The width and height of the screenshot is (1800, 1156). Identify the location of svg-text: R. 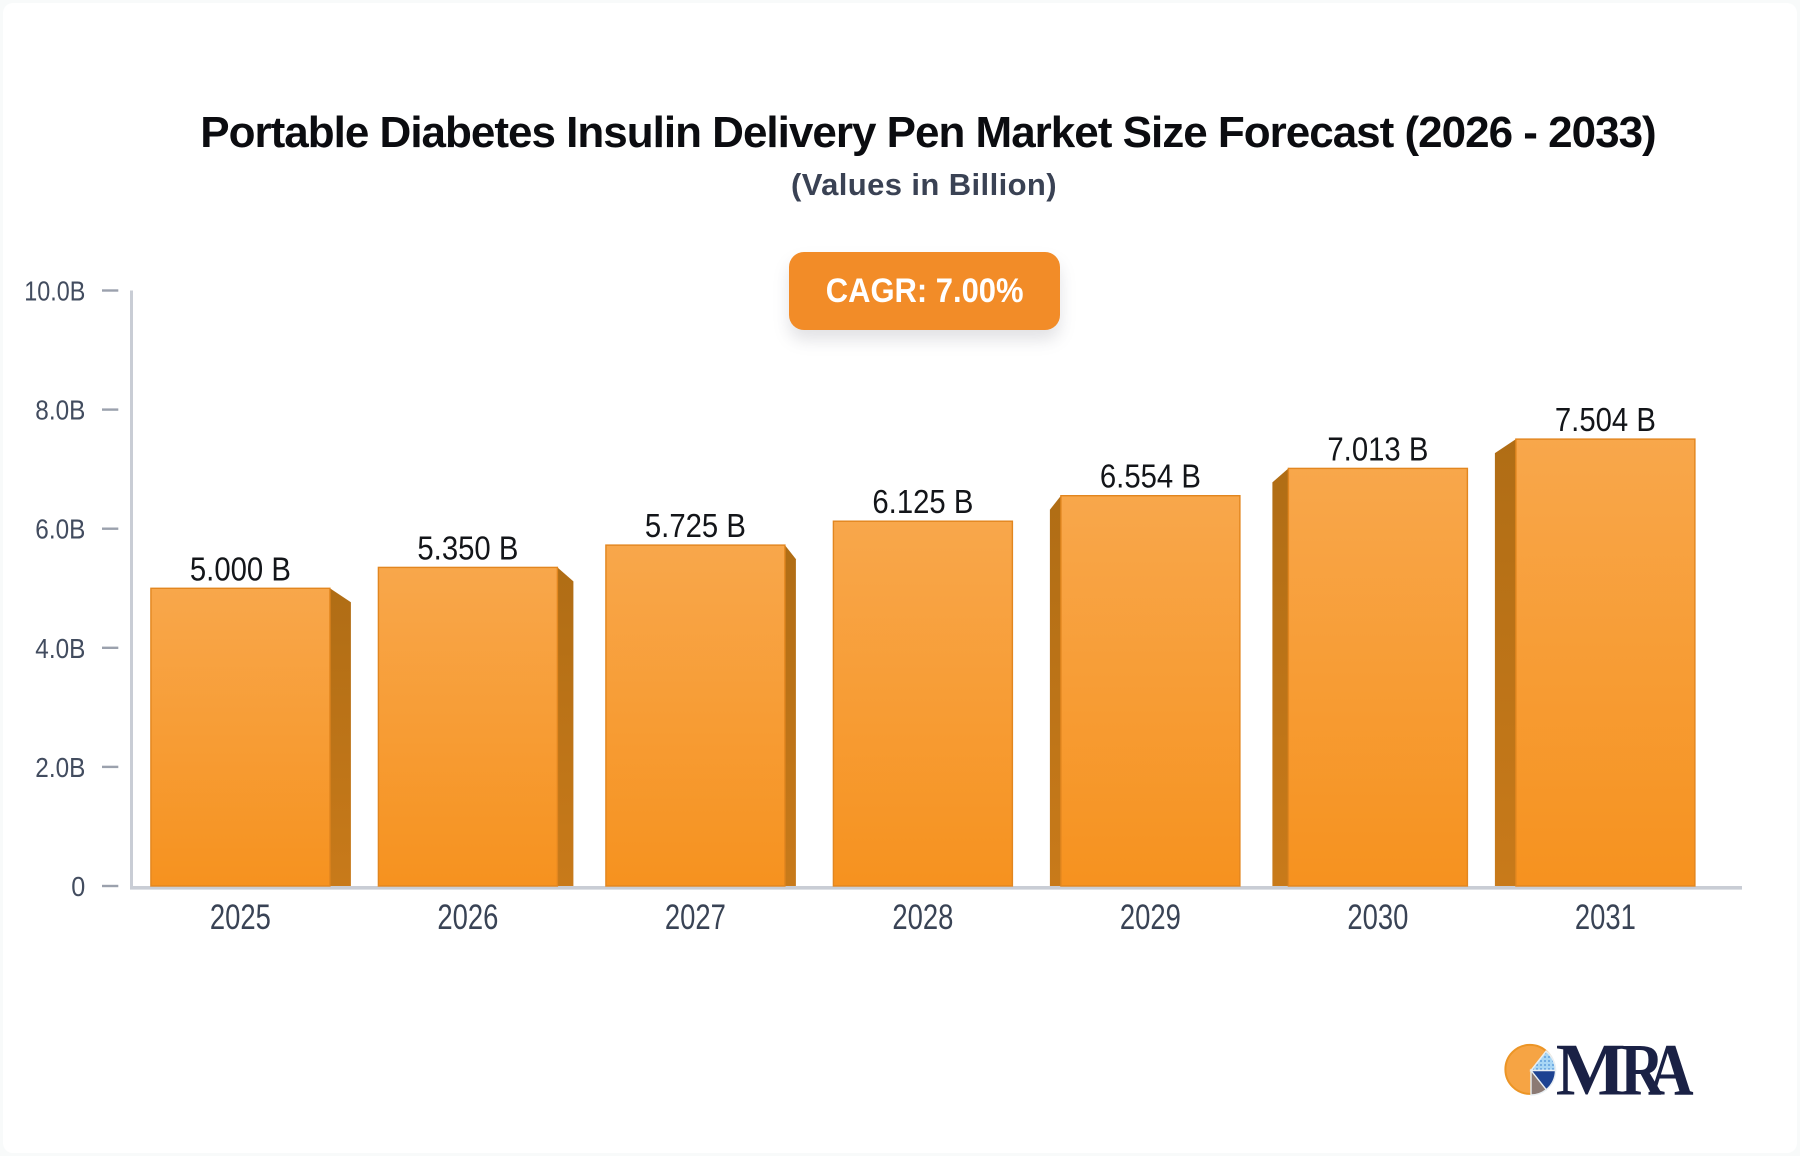
(1642, 1070).